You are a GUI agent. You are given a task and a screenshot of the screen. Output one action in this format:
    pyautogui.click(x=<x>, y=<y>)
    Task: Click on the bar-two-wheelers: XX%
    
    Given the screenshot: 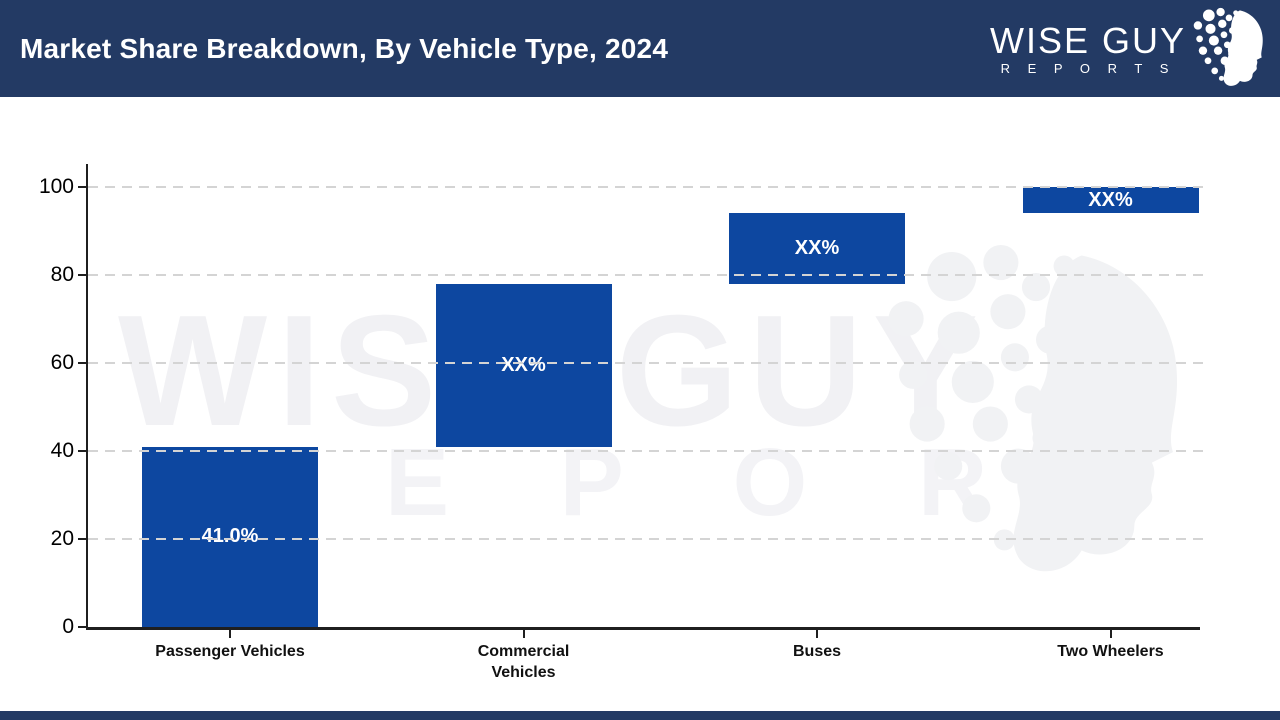 What is the action you would take?
    pyautogui.click(x=1110, y=200)
    